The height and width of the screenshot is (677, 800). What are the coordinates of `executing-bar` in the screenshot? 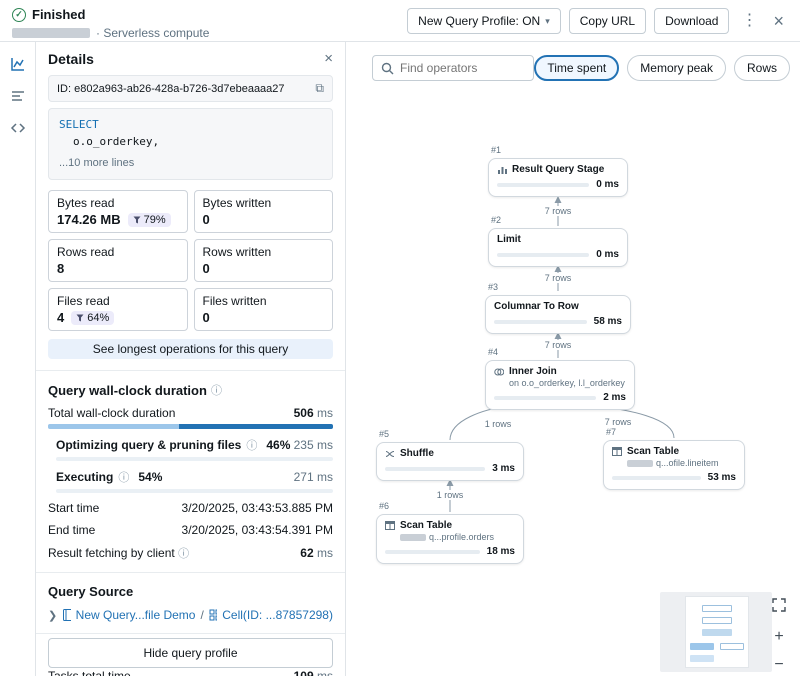 It's located at (194, 491).